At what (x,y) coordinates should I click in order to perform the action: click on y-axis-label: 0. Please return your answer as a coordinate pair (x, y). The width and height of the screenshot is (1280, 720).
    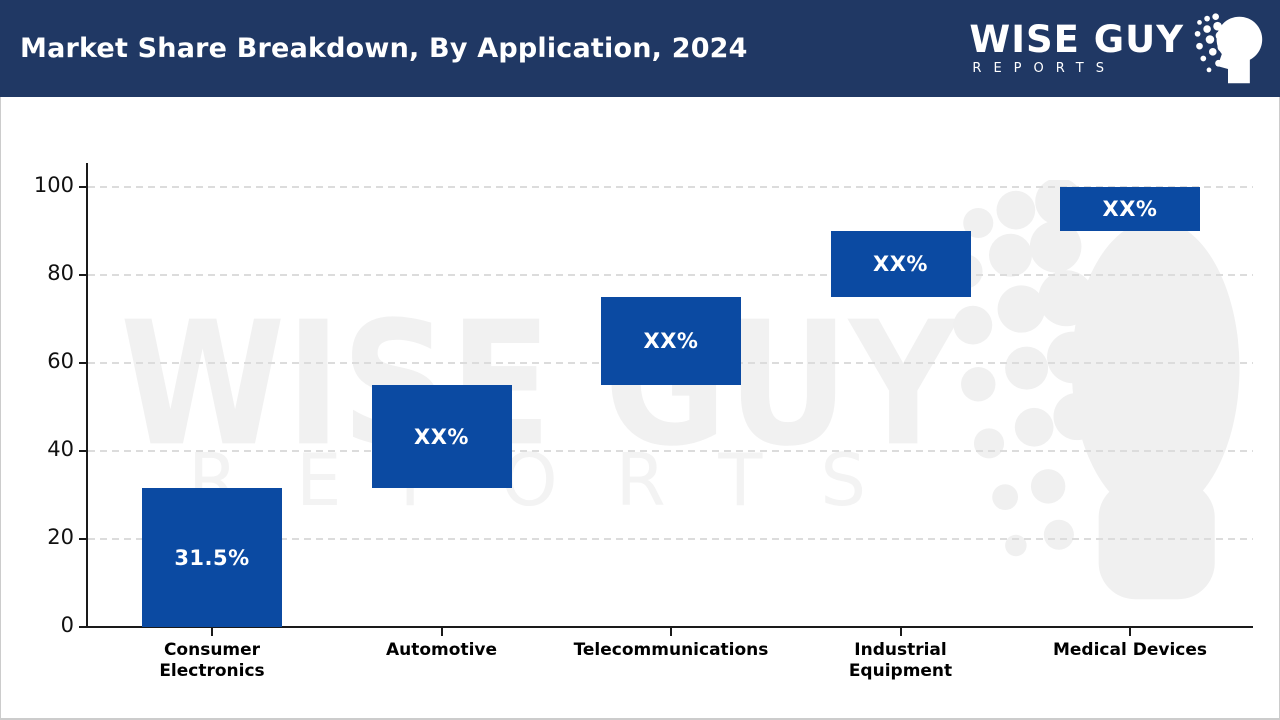
    Looking at the image, I should click on (67, 625).